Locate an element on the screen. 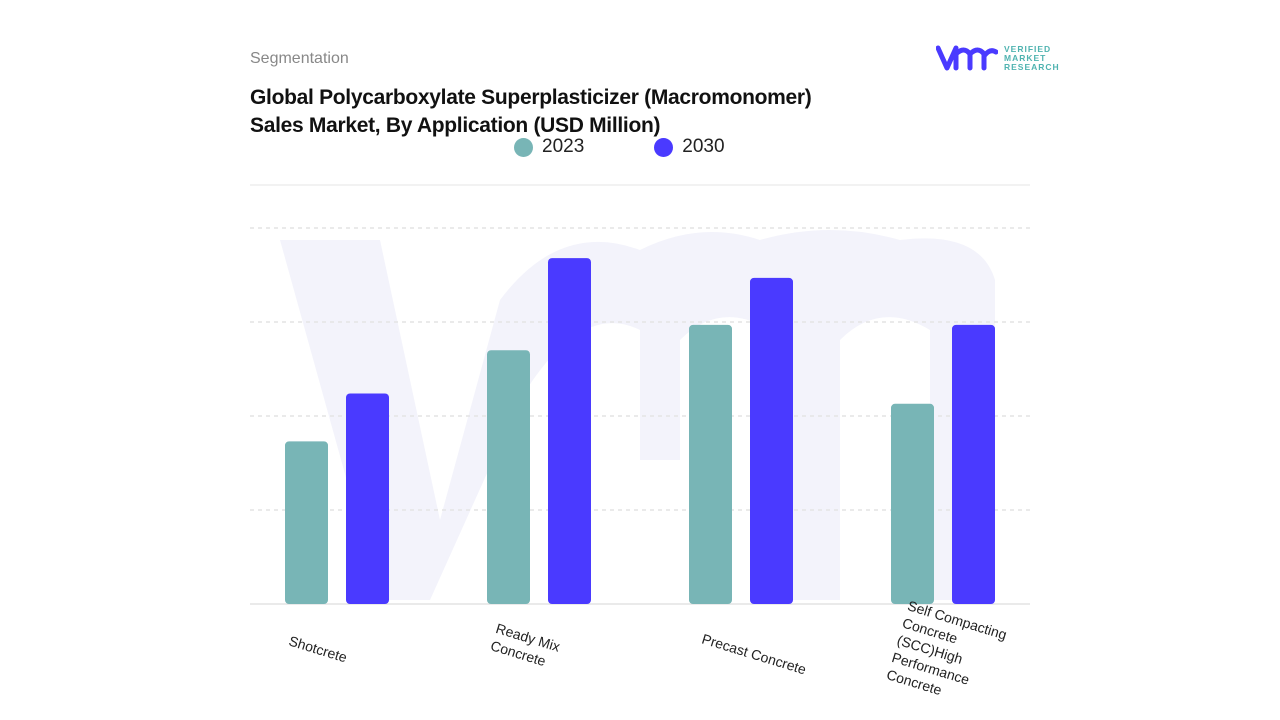 Image resolution: width=1280 pixels, height=720 pixels. legend-item-2030: 2030 is located at coordinates (689, 147).